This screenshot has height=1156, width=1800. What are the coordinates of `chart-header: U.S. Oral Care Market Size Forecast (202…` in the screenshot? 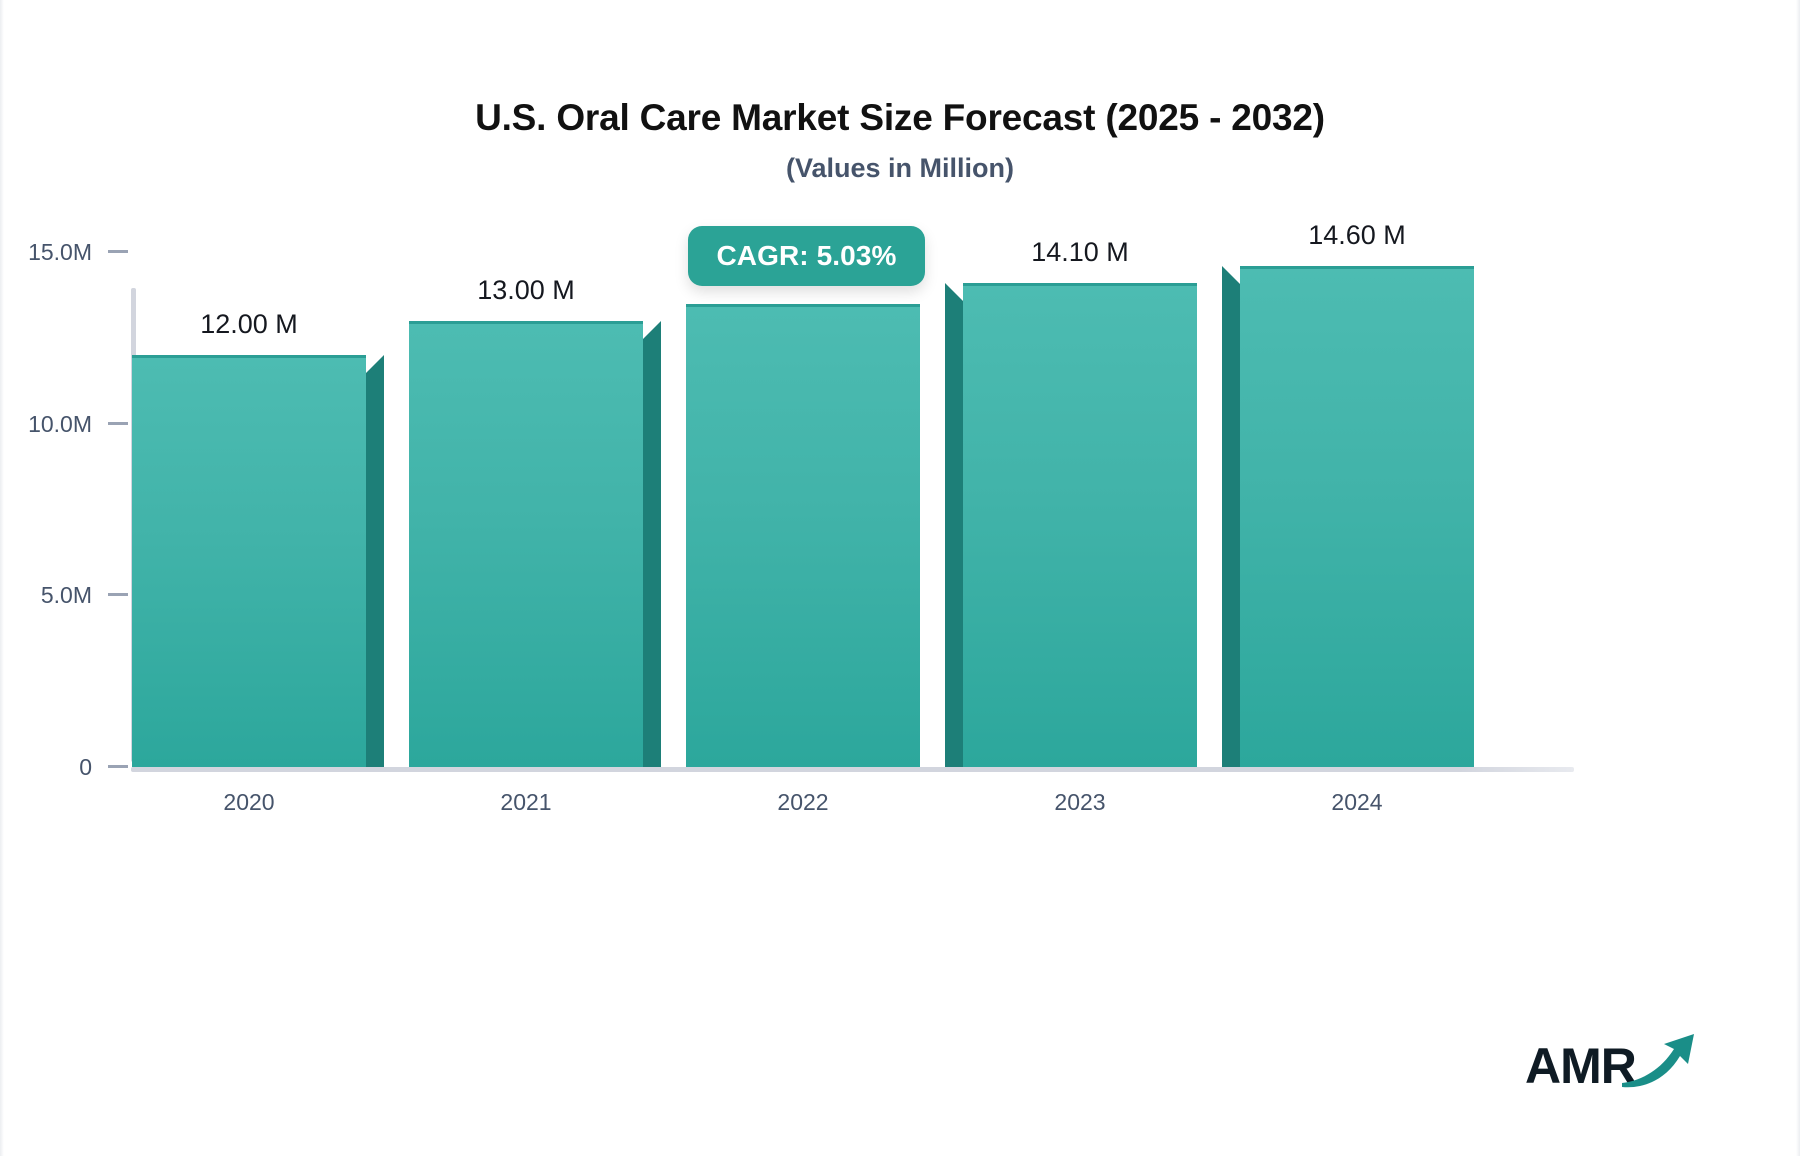 It's located at (900, 141).